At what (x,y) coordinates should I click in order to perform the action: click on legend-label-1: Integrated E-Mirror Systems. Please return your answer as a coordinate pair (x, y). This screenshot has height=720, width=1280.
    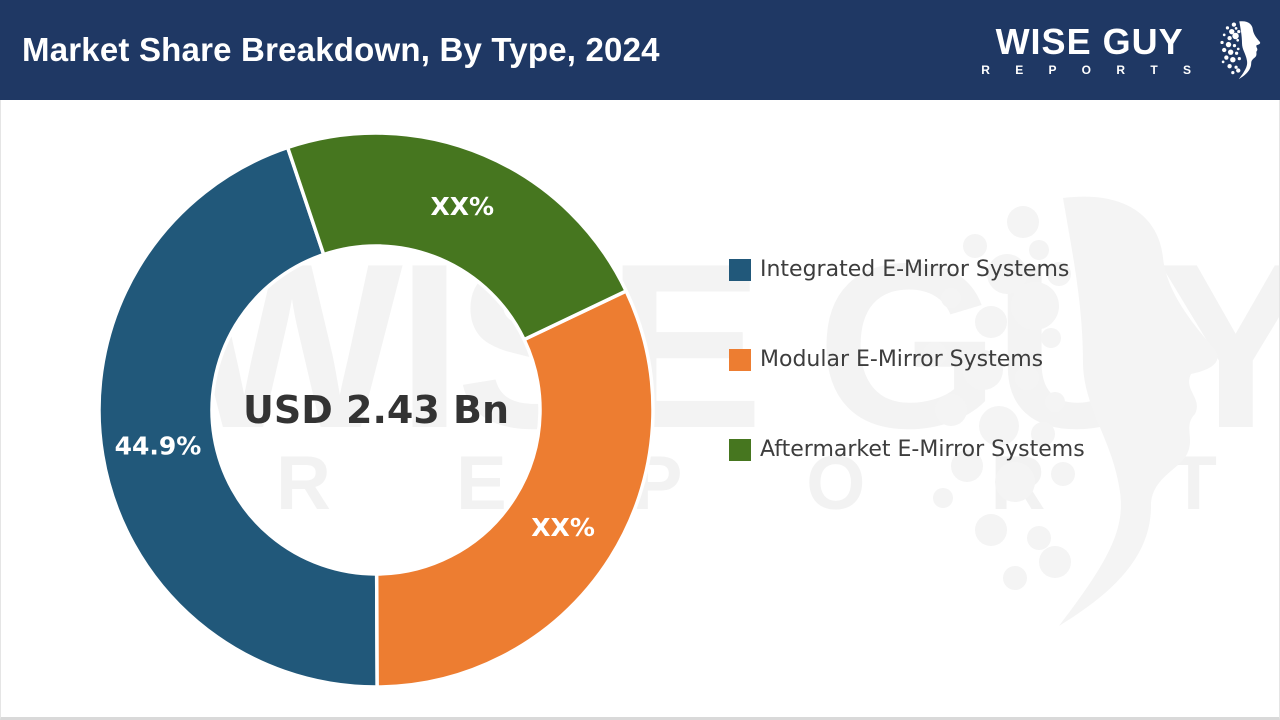
    Looking at the image, I should click on (915, 269).